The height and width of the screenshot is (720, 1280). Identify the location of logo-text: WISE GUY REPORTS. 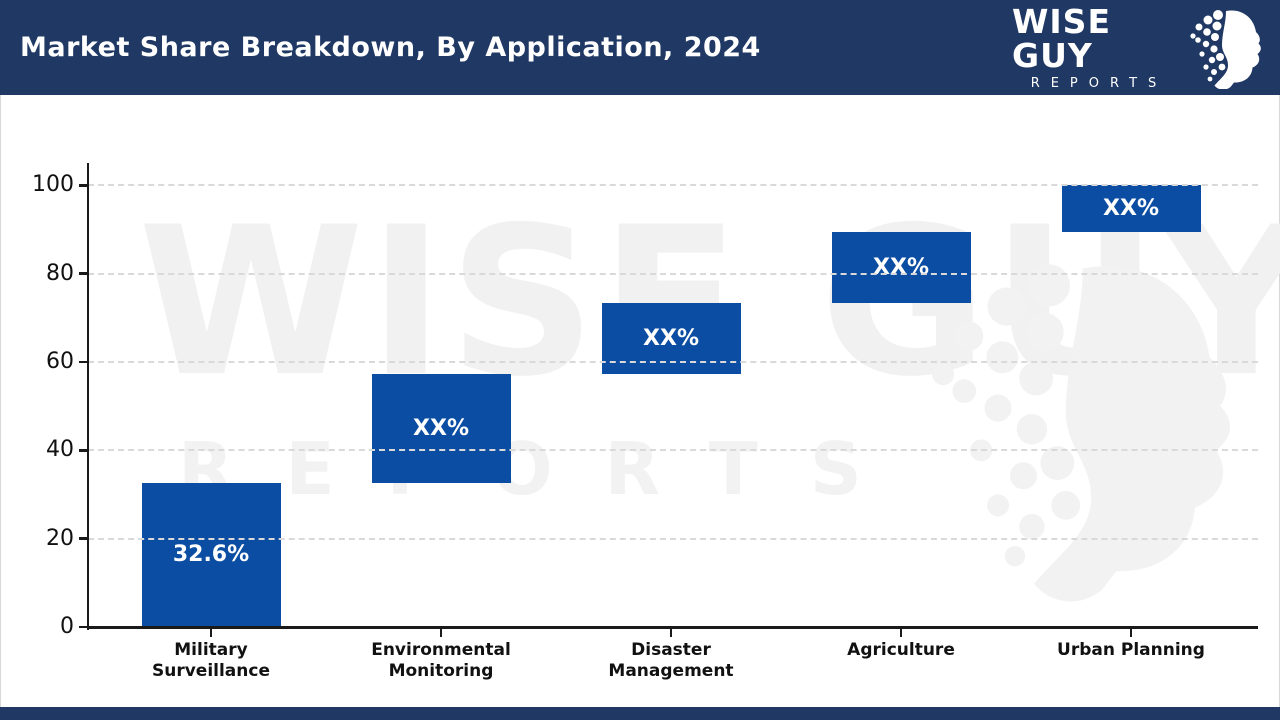
(1096, 47).